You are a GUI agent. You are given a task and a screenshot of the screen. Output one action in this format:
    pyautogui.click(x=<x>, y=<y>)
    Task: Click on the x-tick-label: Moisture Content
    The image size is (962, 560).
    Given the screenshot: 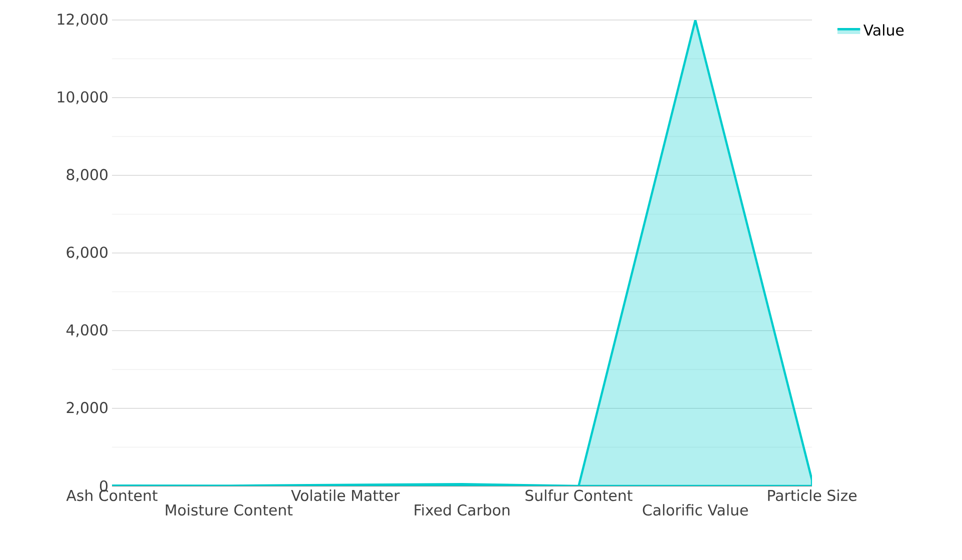 What is the action you would take?
    pyautogui.click(x=229, y=510)
    